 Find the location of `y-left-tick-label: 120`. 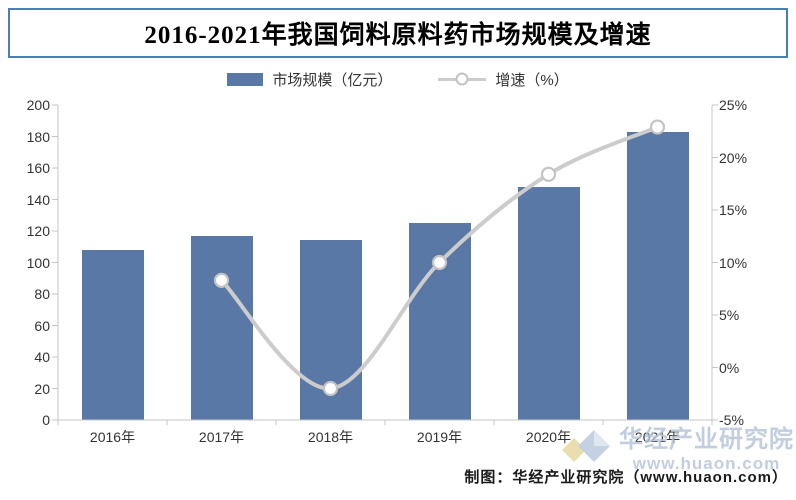

y-left-tick-label: 120 is located at coordinates (38, 231).